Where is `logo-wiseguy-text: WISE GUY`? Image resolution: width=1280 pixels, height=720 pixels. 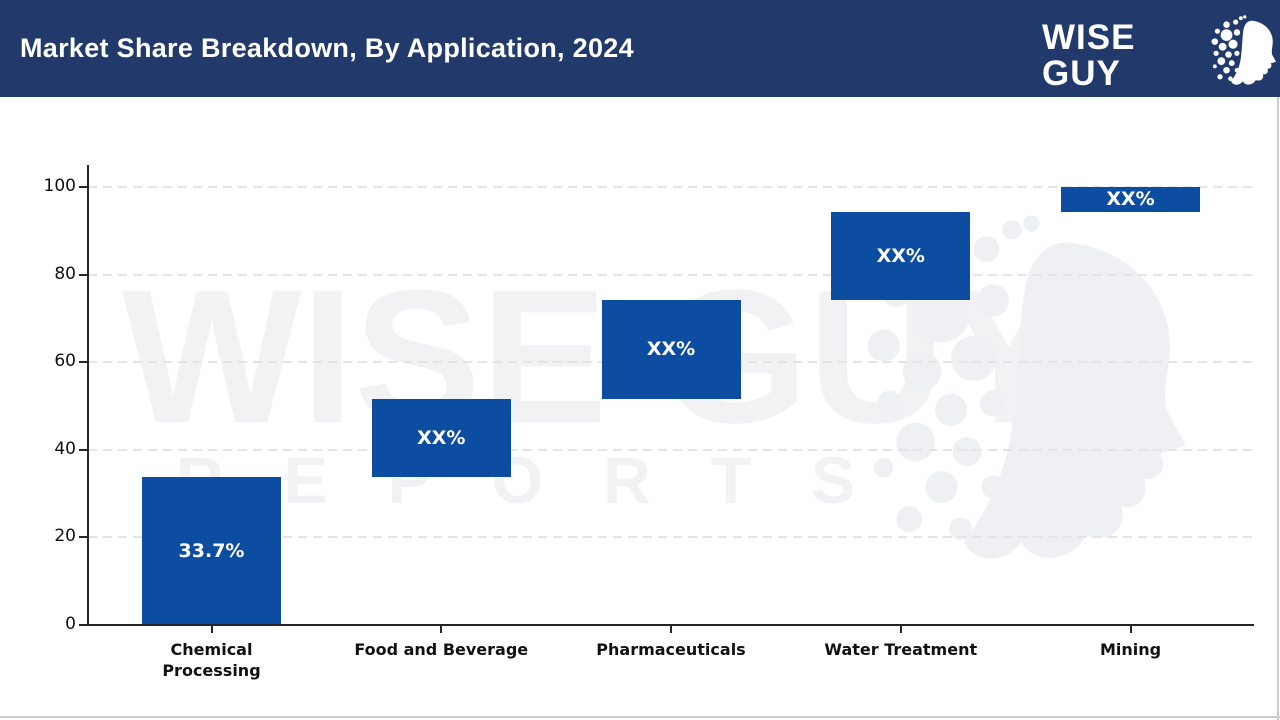 logo-wiseguy-text: WISE GUY is located at coordinates (1089, 55).